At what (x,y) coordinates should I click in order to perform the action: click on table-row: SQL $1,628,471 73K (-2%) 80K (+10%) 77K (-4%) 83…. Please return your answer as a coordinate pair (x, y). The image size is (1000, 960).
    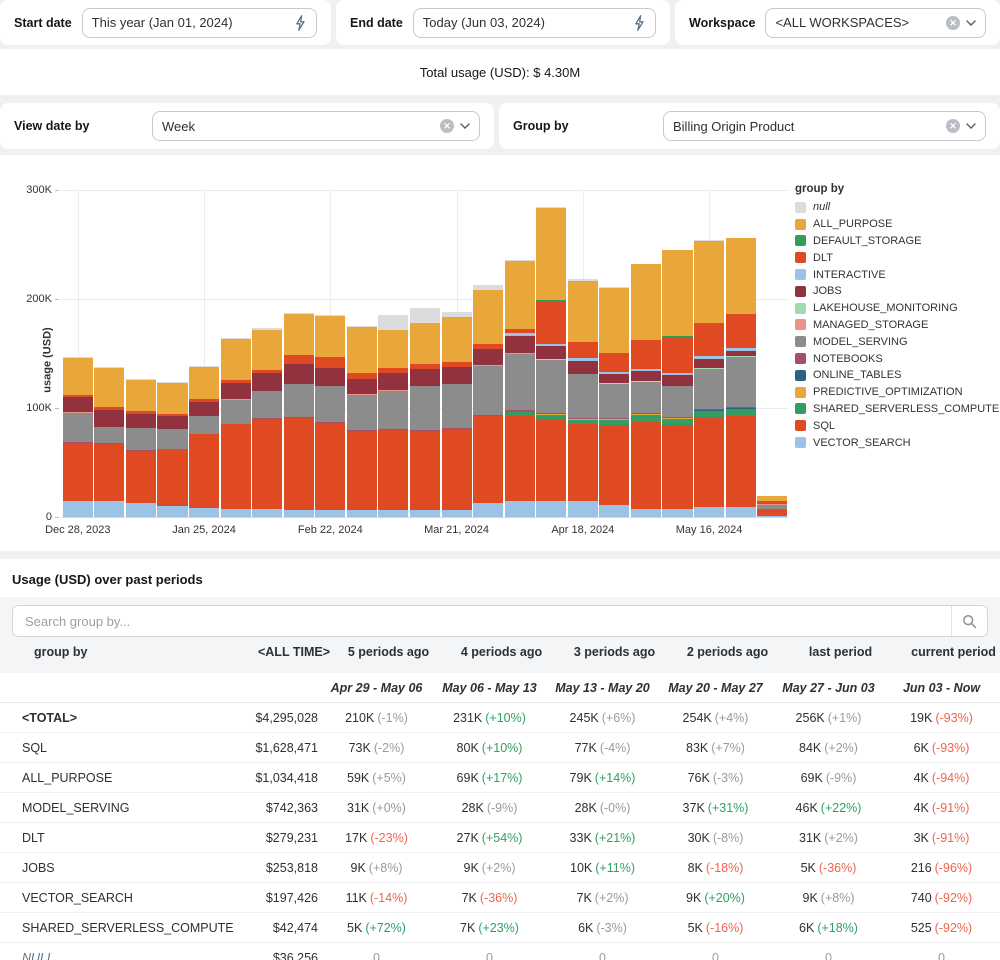
    Looking at the image, I should click on (500, 748).